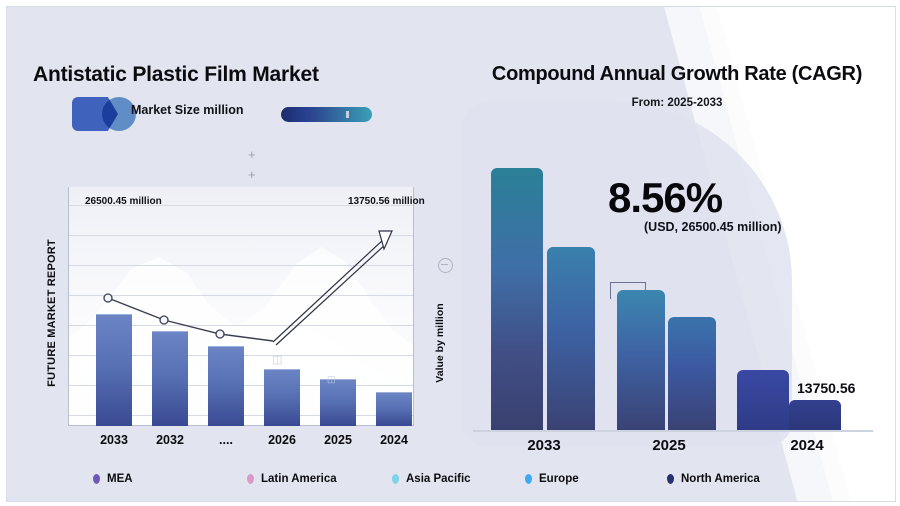 The height and width of the screenshot is (506, 900). I want to click on right-x-tick-2025: 2025, so click(669, 445).